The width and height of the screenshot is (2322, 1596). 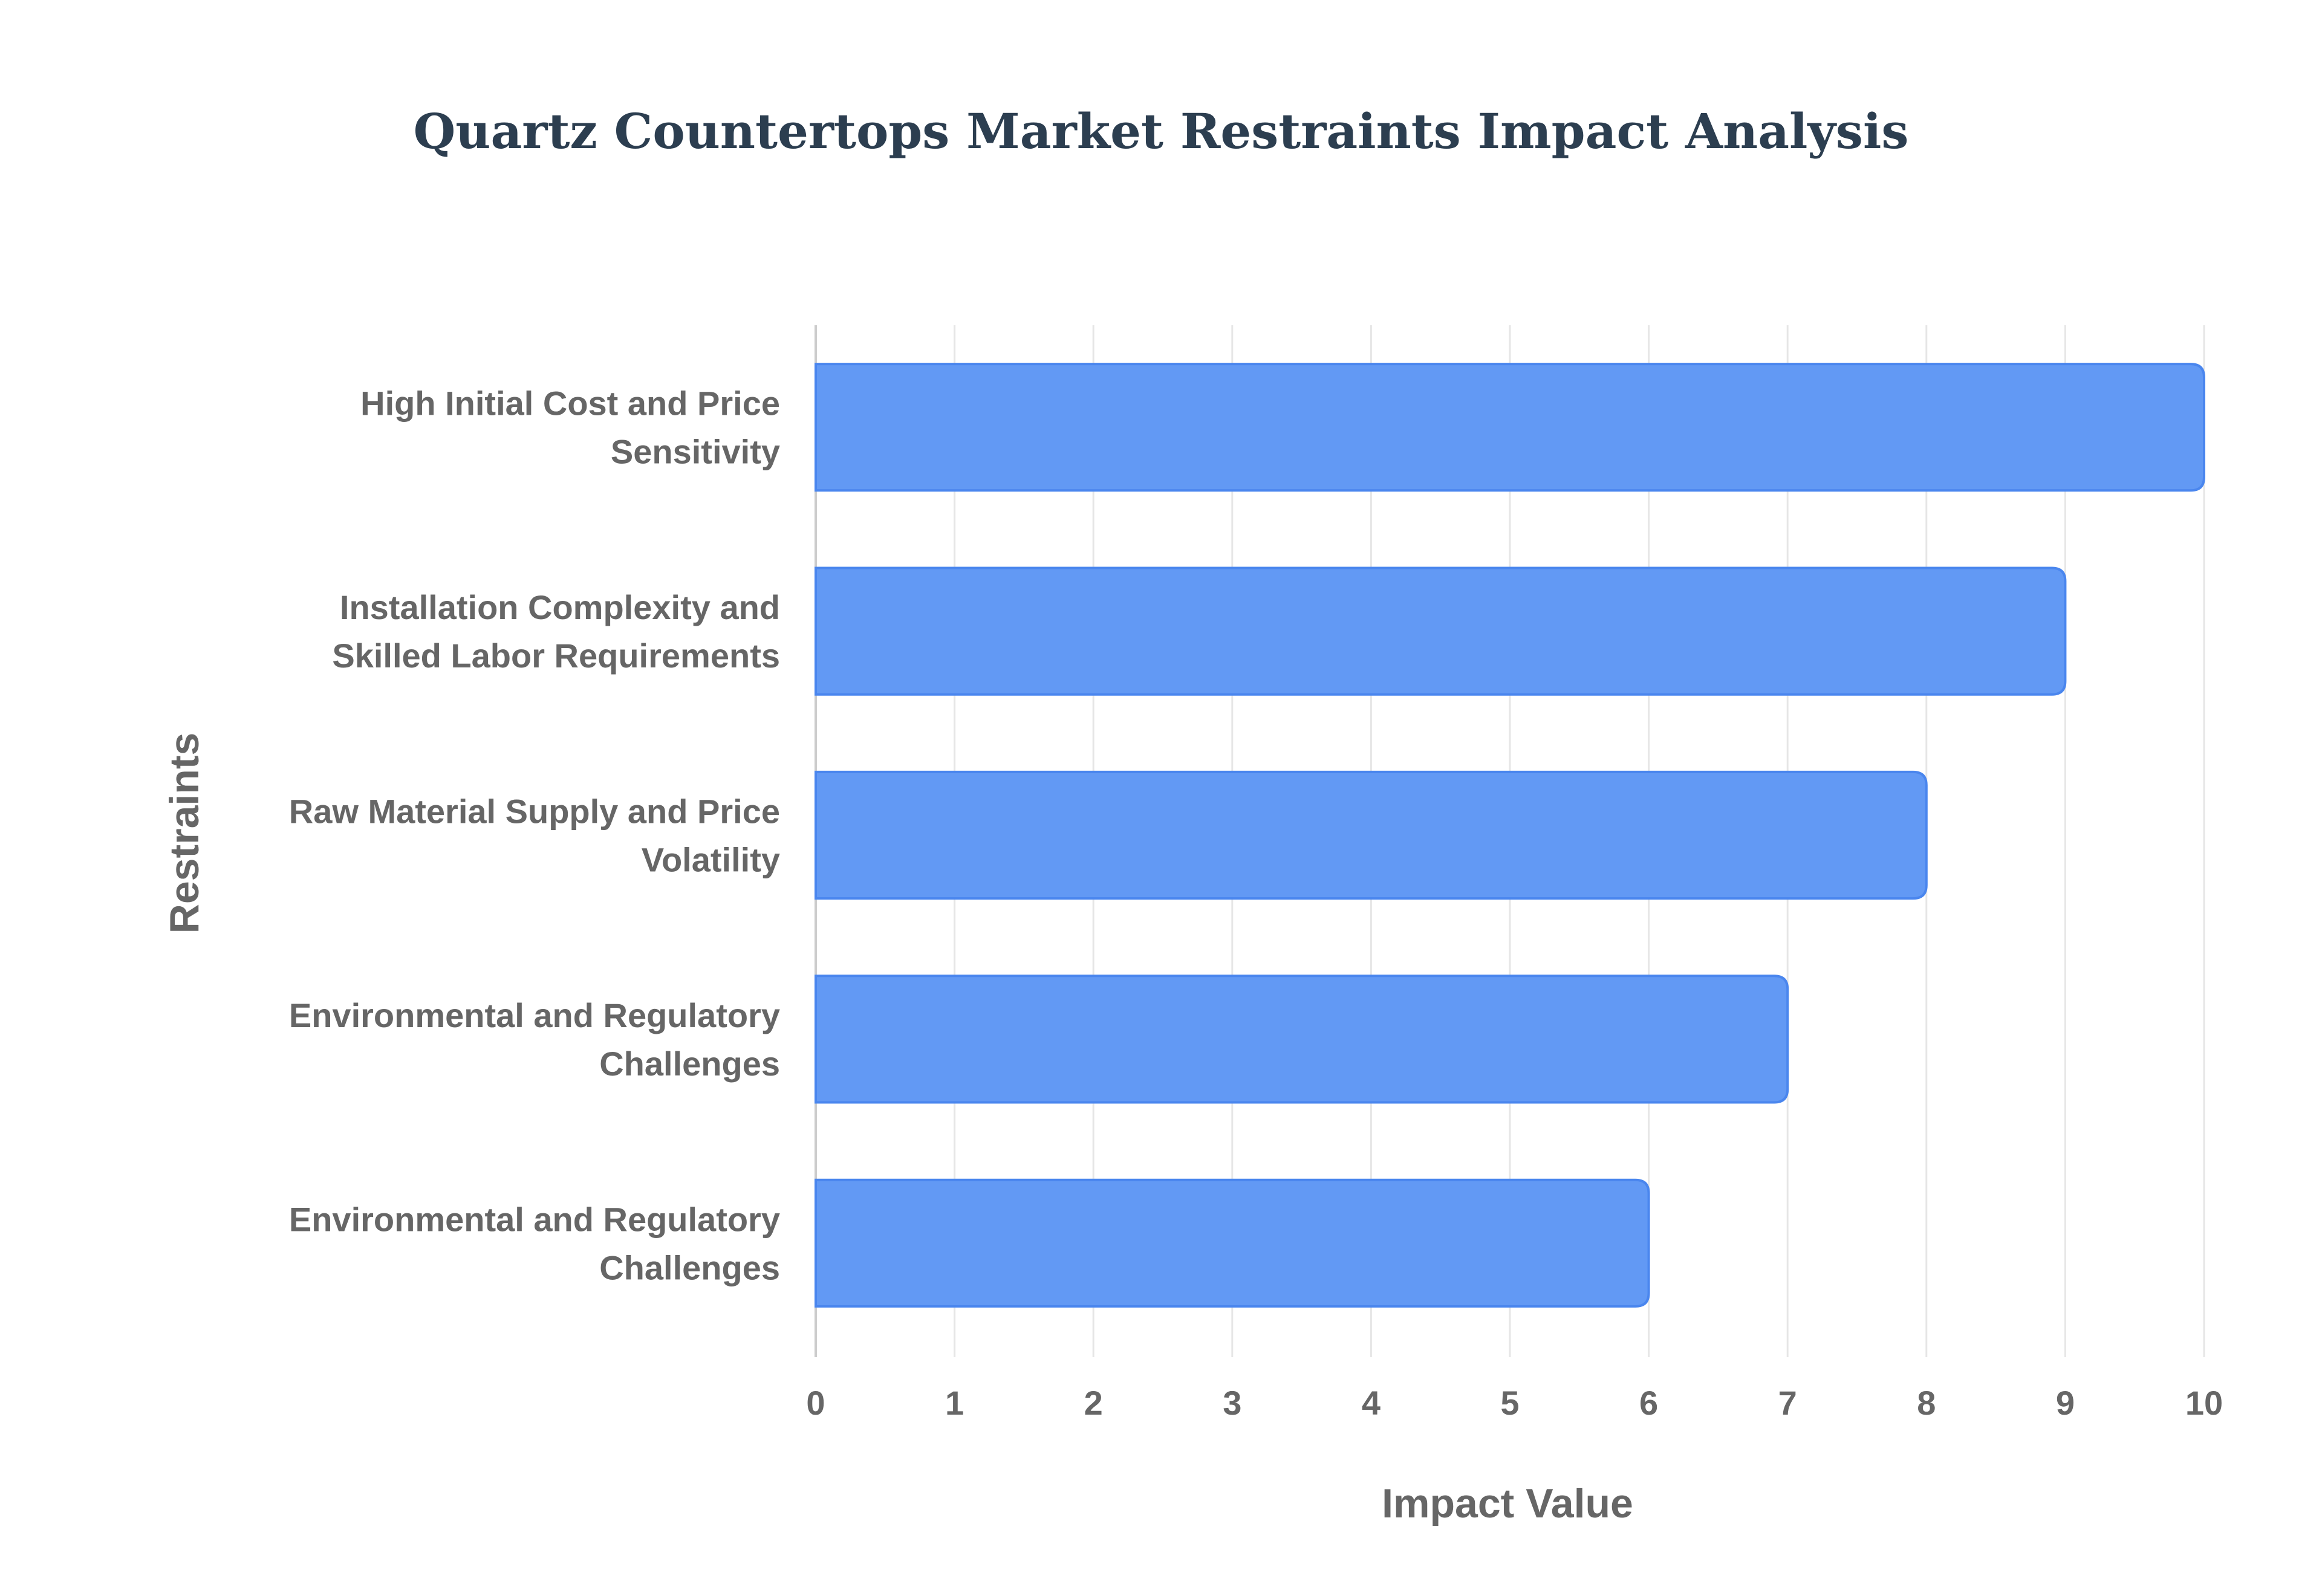 What do you see at coordinates (1509, 1403) in the screenshot?
I see `x-tick-label: 5` at bounding box center [1509, 1403].